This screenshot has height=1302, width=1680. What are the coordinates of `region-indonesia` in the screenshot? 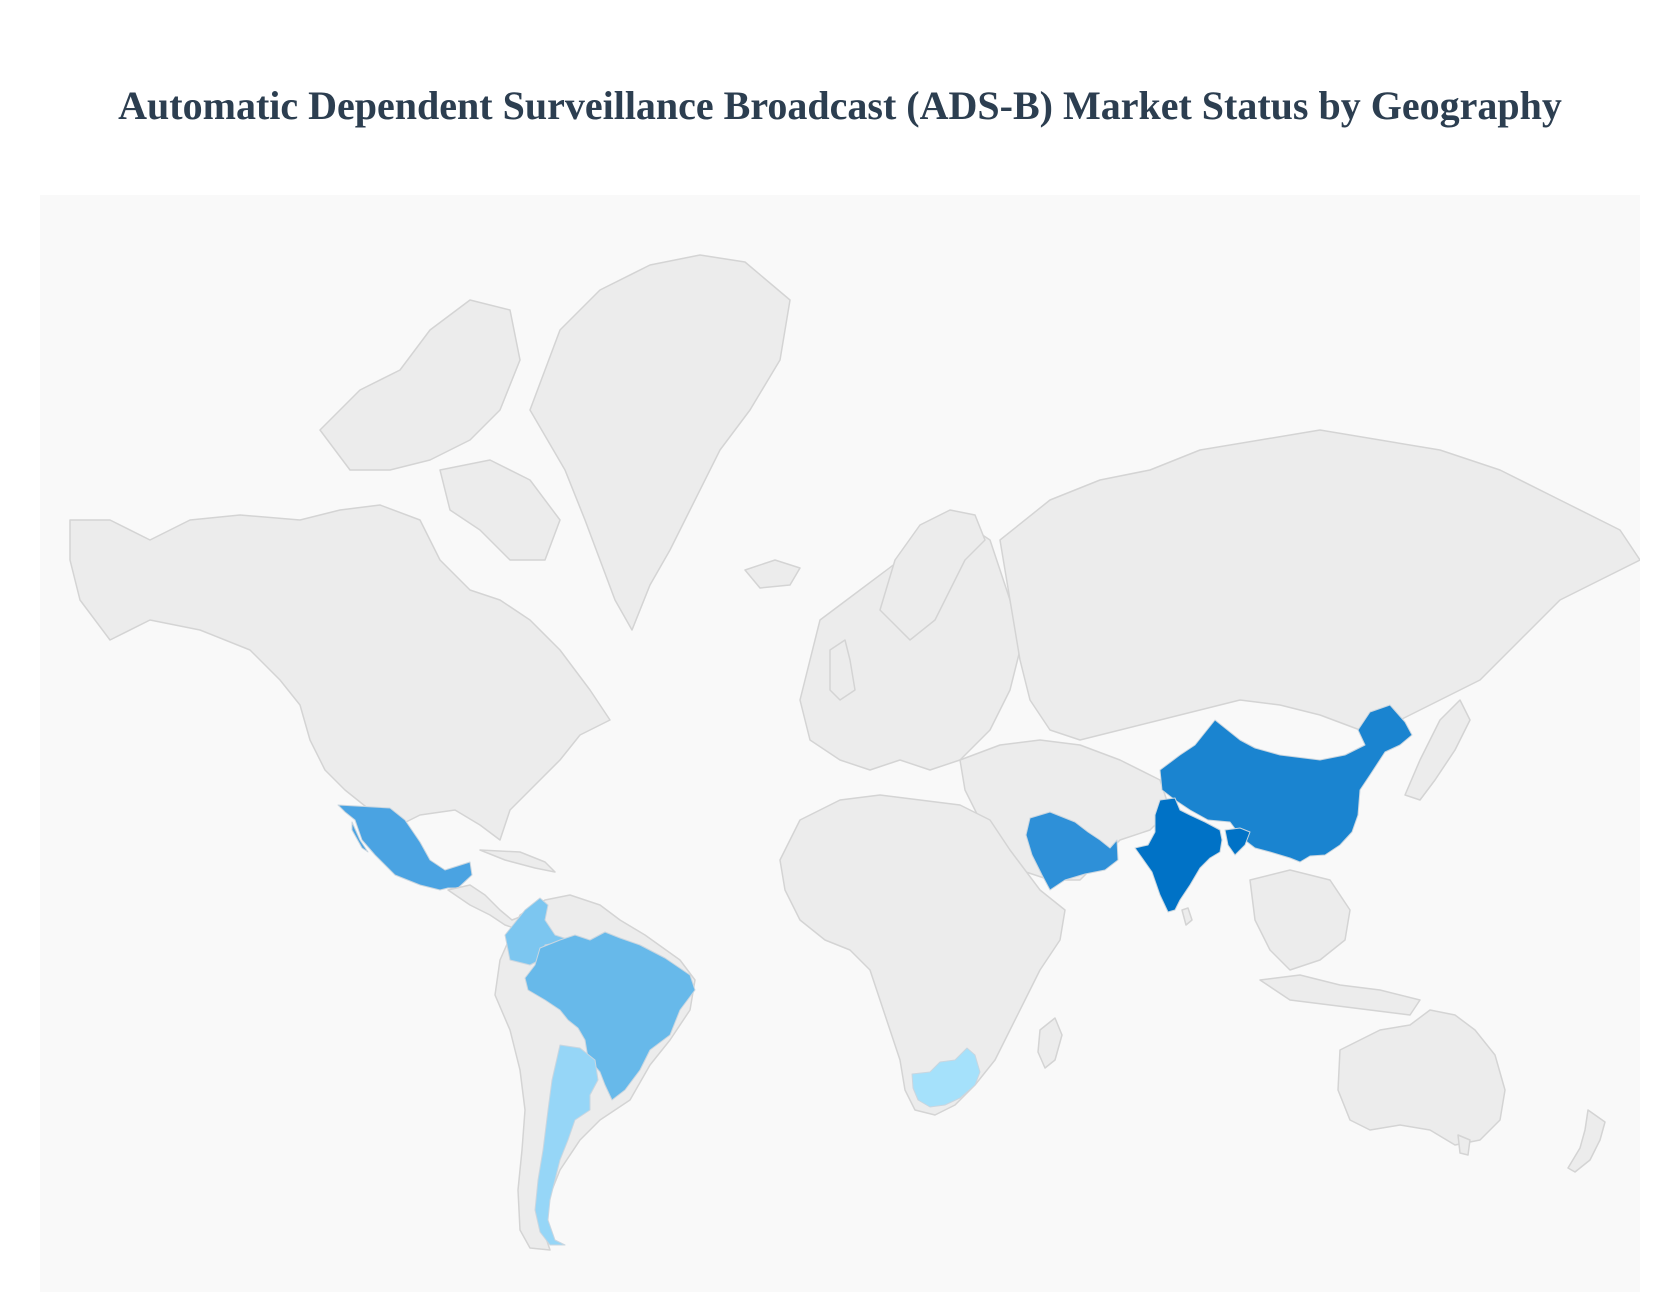 It's located at (1340, 995).